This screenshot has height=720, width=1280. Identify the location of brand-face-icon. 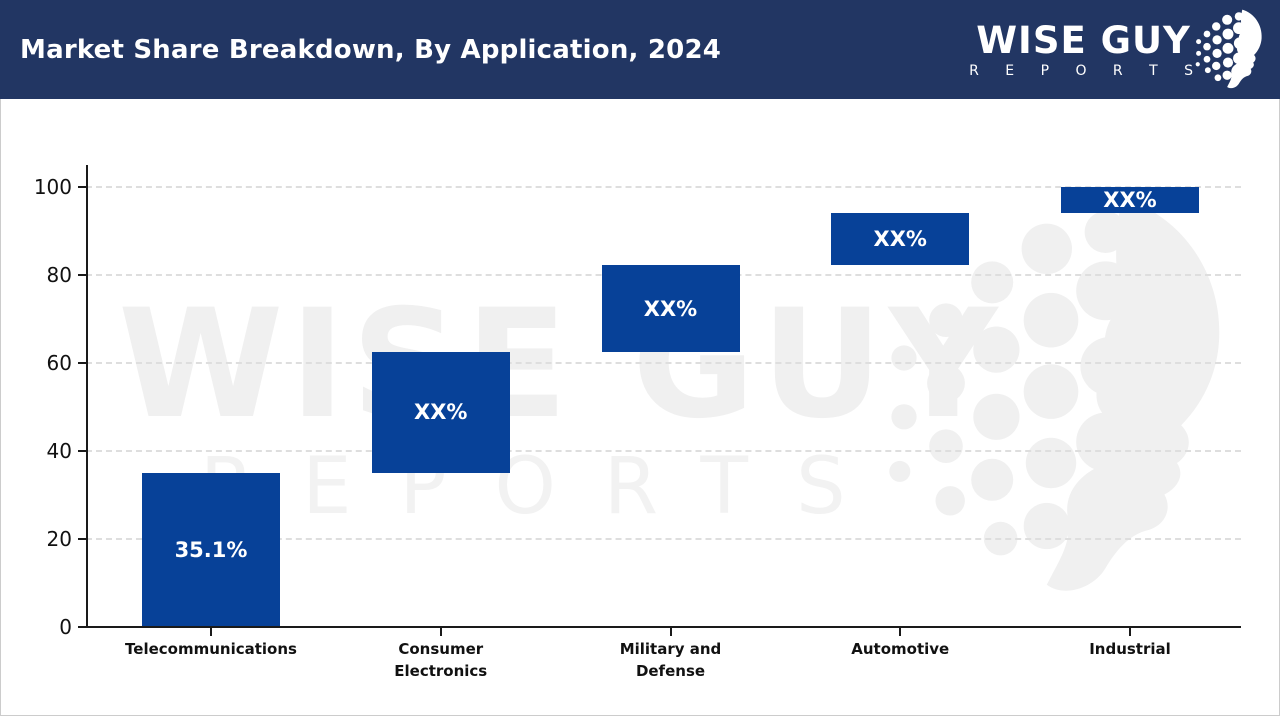
(1228, 49).